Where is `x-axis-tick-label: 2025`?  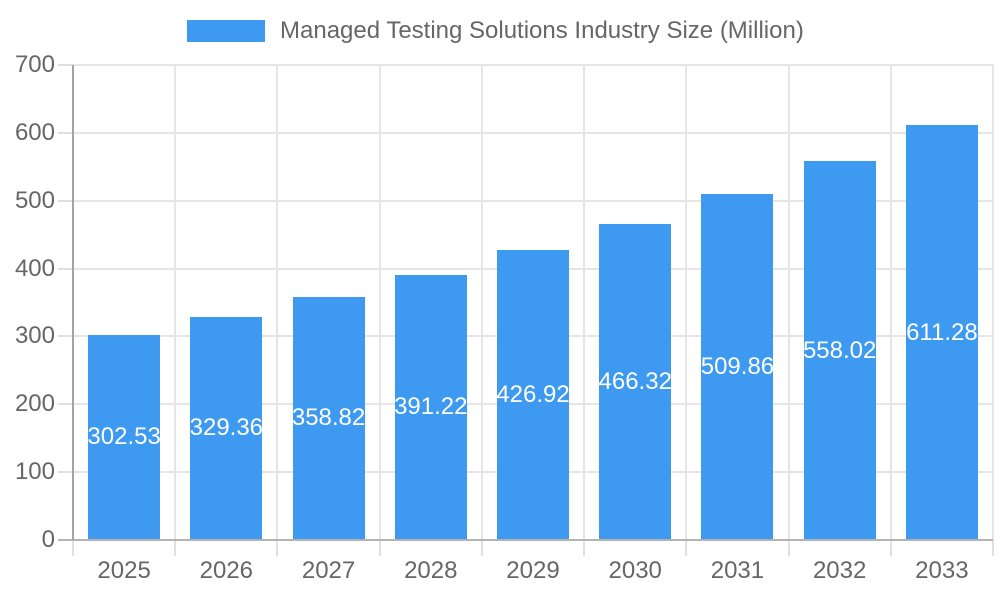
x-axis-tick-label: 2025 is located at coordinates (124, 570).